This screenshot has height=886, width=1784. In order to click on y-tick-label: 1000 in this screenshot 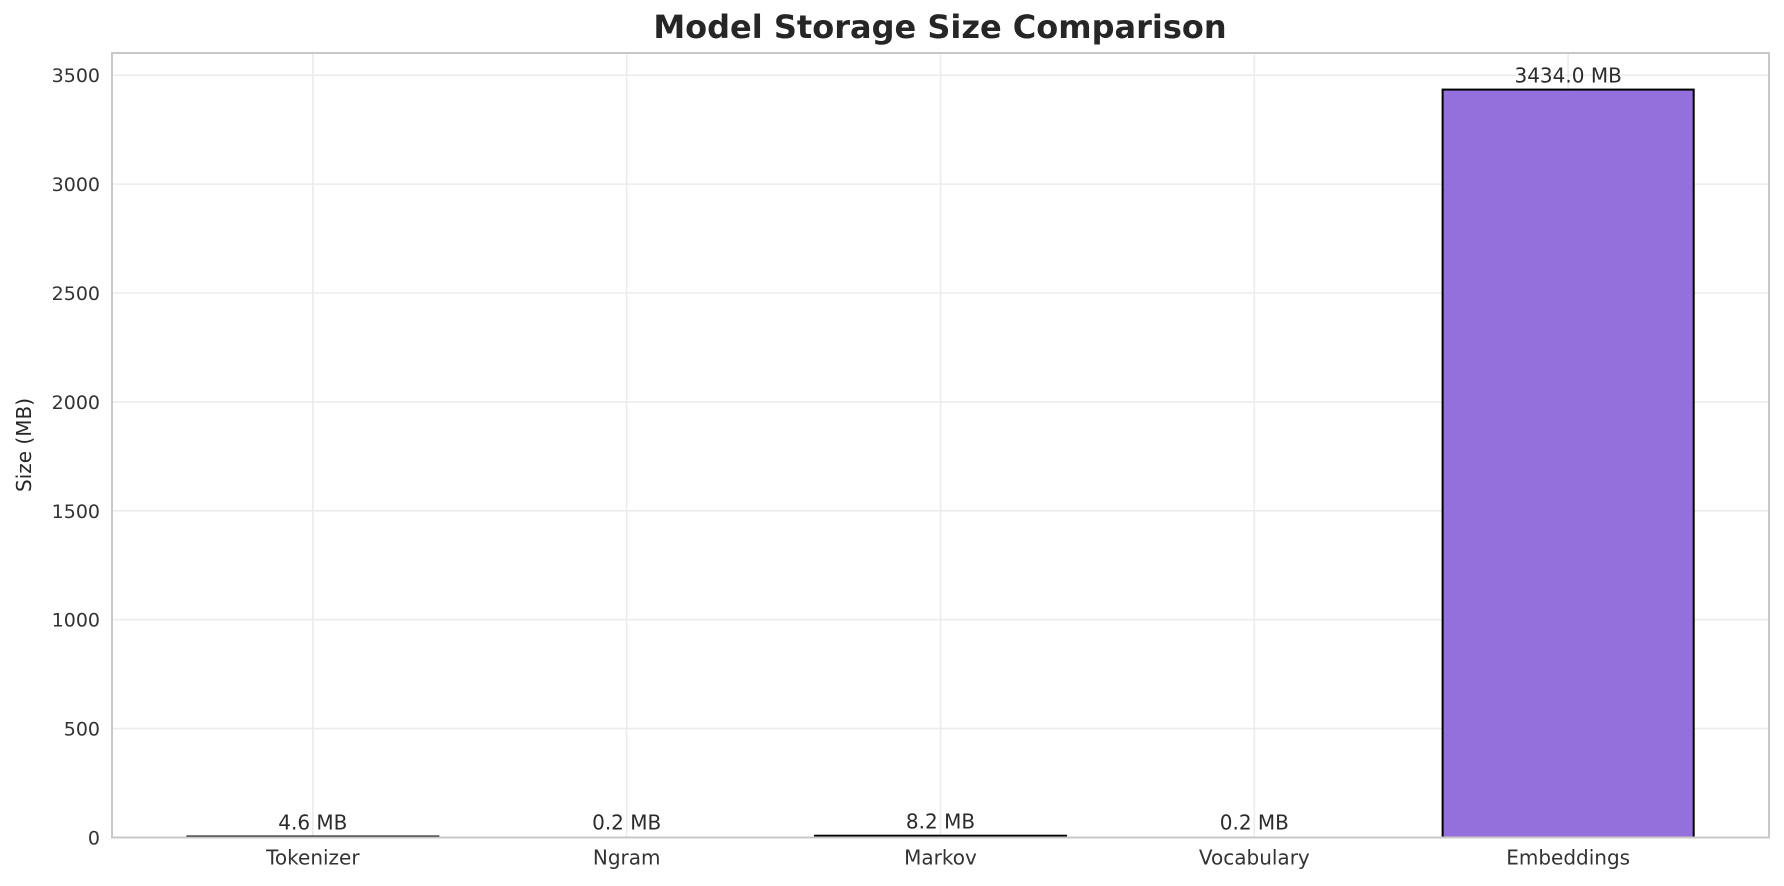, I will do `click(76, 621)`.